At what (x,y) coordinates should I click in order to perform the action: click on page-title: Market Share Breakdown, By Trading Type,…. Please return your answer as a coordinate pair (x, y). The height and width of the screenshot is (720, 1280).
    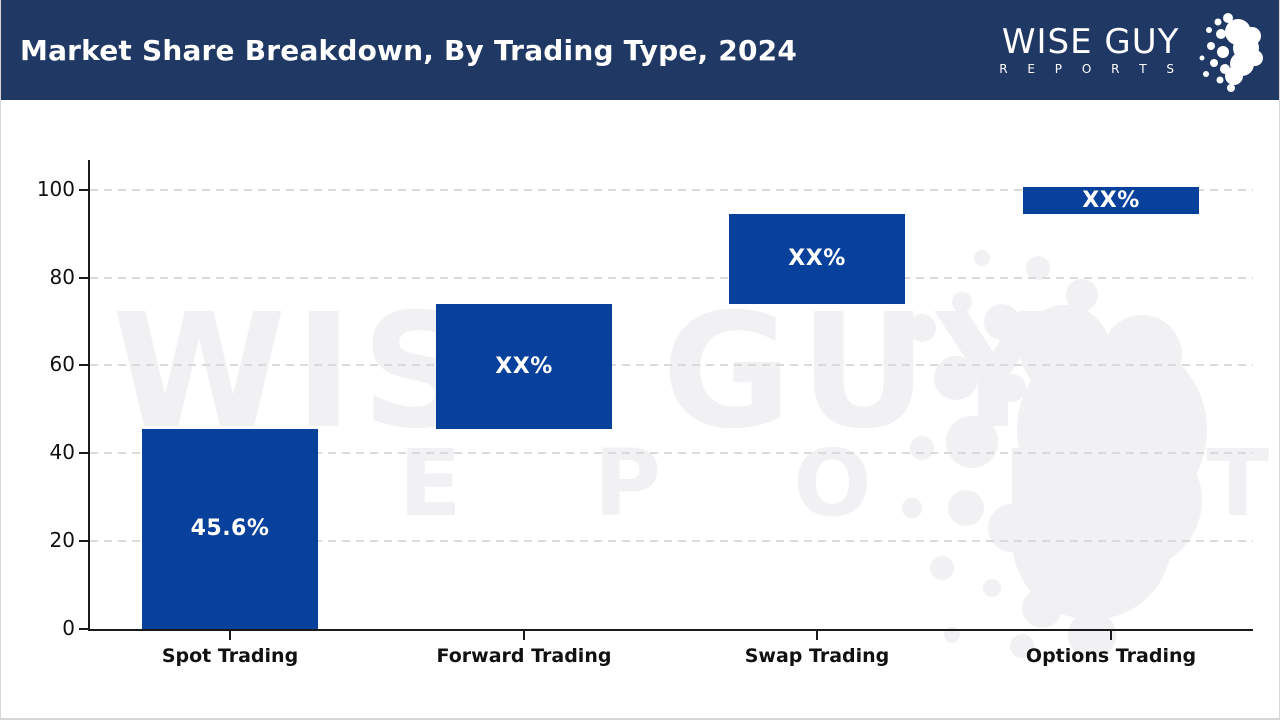
    Looking at the image, I should click on (409, 50).